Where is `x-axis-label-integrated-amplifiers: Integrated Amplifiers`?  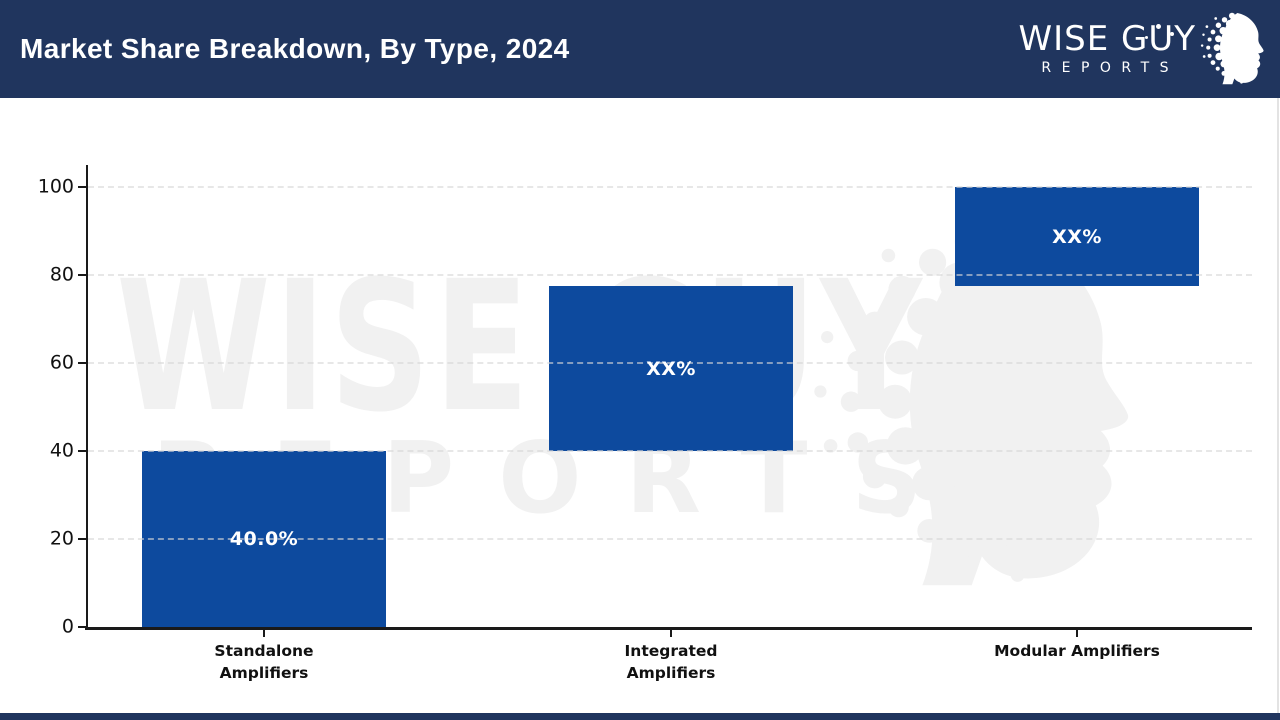
x-axis-label-integrated-amplifiers: Integrated Amplifiers is located at coordinates (671, 662).